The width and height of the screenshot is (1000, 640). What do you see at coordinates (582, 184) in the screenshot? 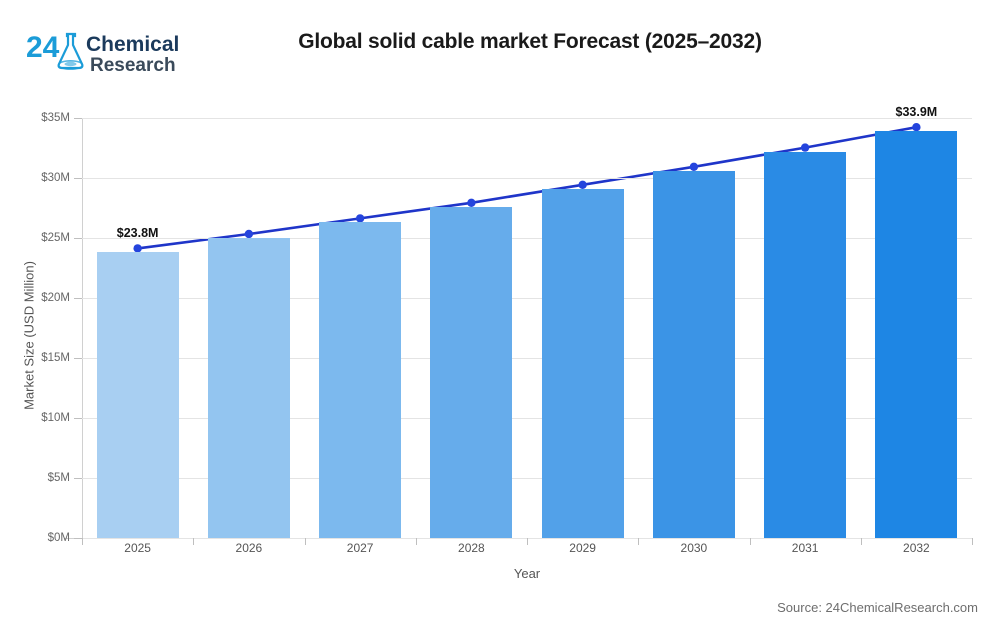
I see `trend-point-2029` at bounding box center [582, 184].